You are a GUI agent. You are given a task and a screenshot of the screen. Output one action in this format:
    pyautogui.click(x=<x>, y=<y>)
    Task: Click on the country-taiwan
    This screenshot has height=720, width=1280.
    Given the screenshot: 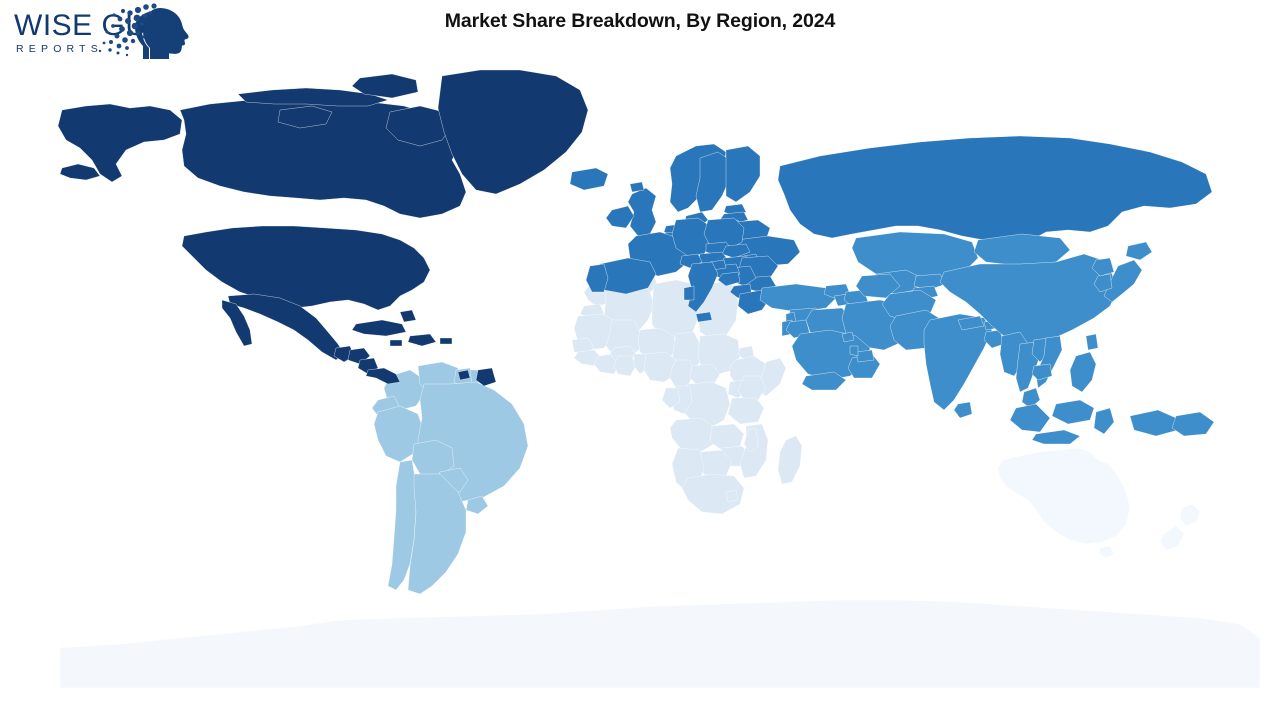 What is the action you would take?
    pyautogui.click(x=1092, y=342)
    